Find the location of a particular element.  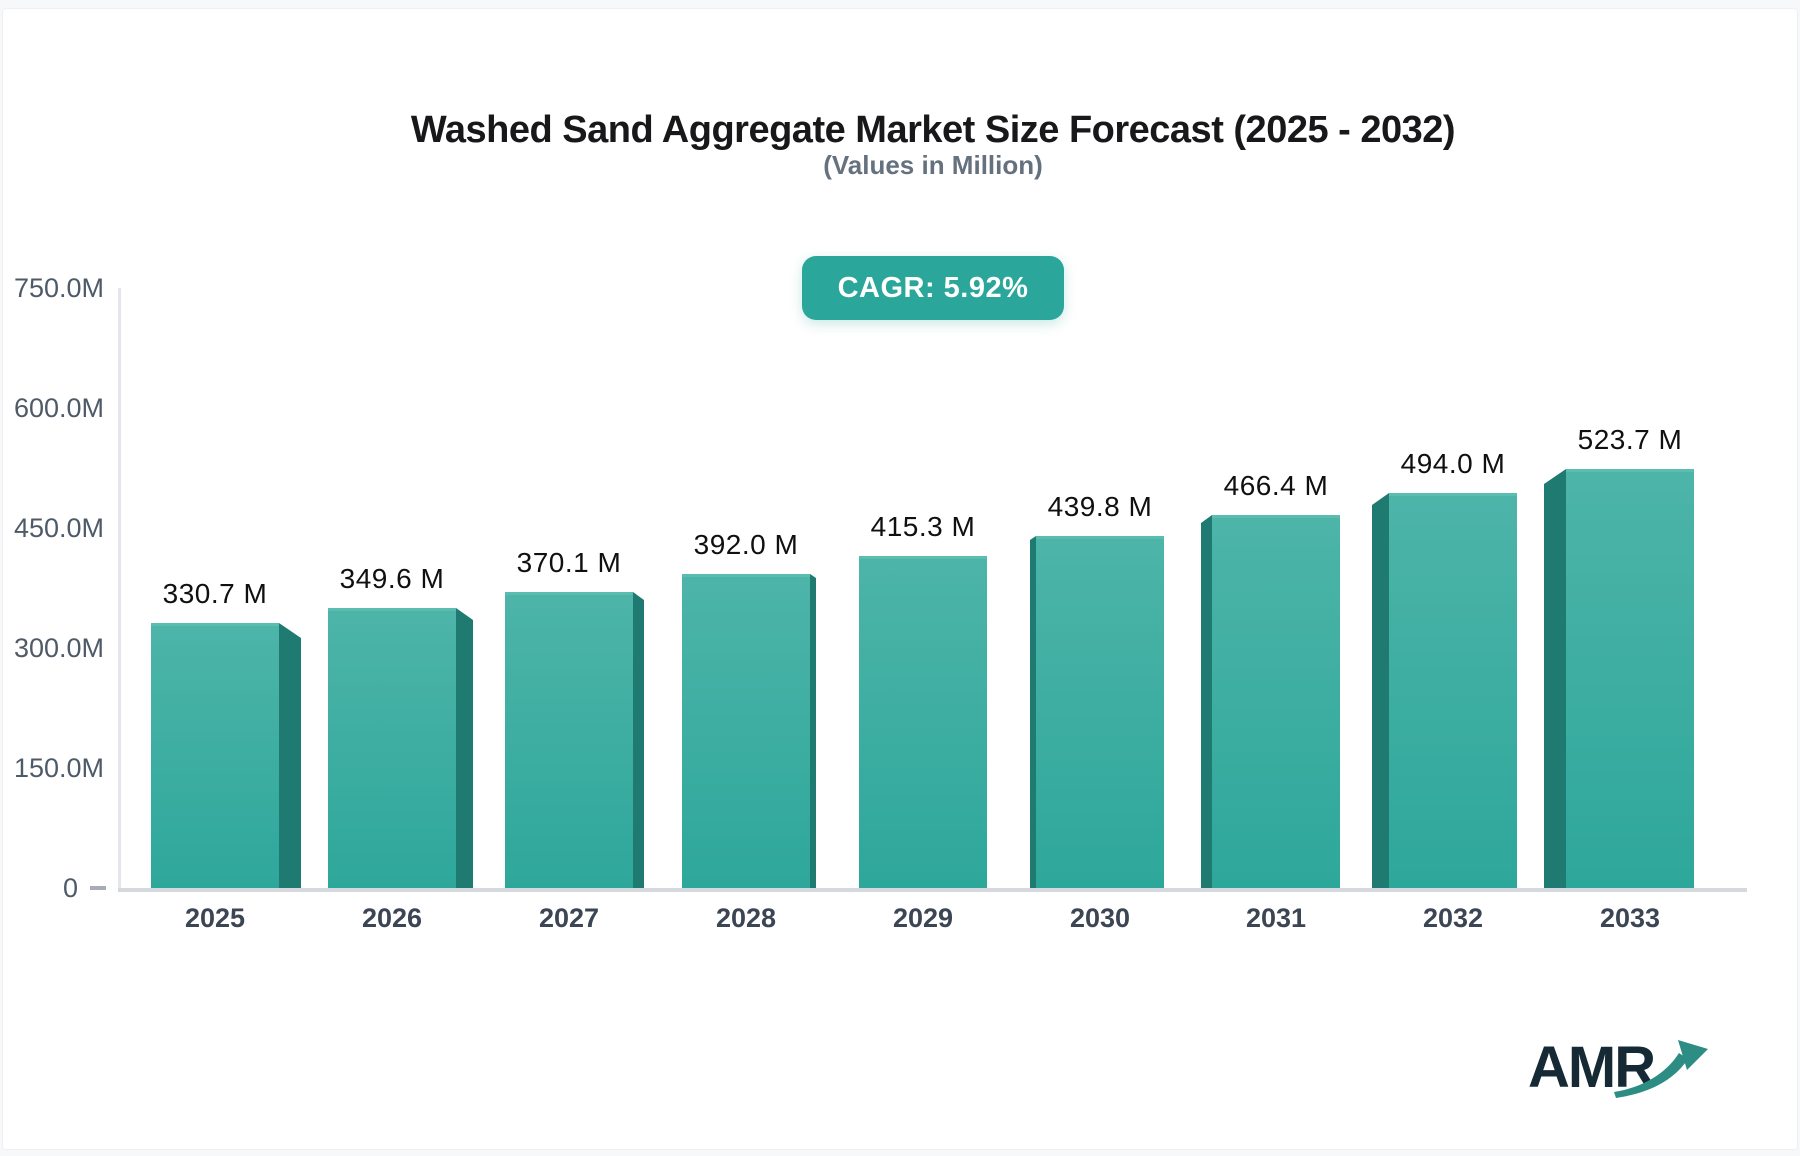

bar-value-label: 415.3 M is located at coordinates (923, 526).